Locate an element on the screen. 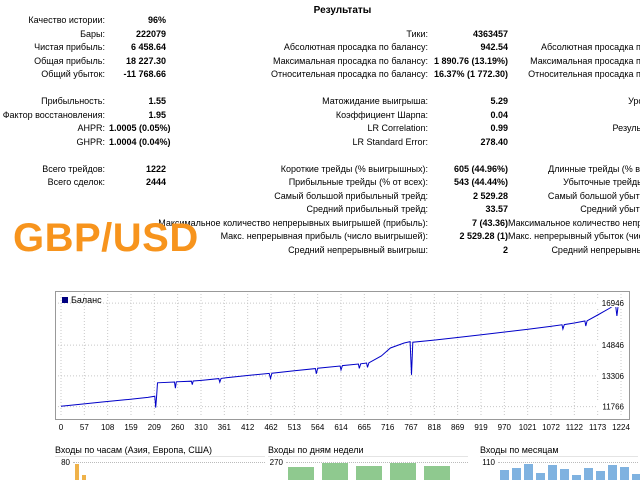 This screenshot has width=640, height=480. stat-label: Средний непрерывный выигрыш: is located at coordinates (358, 249).